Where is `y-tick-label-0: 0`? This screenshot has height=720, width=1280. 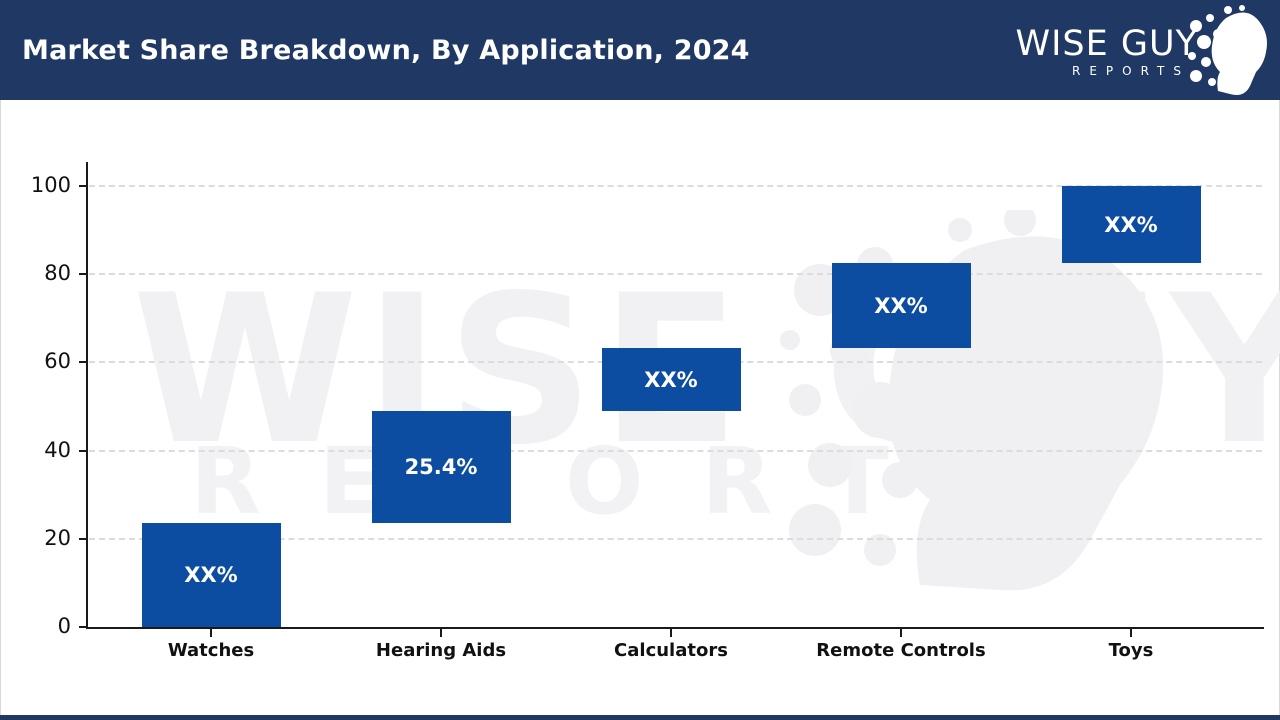
y-tick-label-0: 0 is located at coordinates (64, 626).